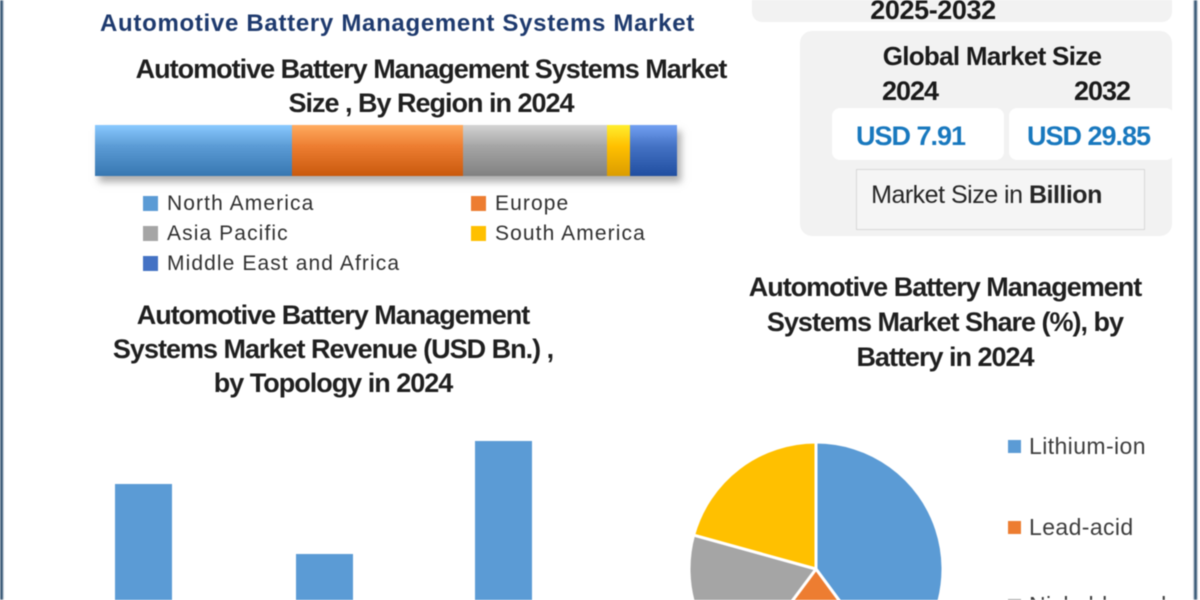 The image size is (1200, 600). I want to click on pie-slice-lithium-ion, so click(879, 520).